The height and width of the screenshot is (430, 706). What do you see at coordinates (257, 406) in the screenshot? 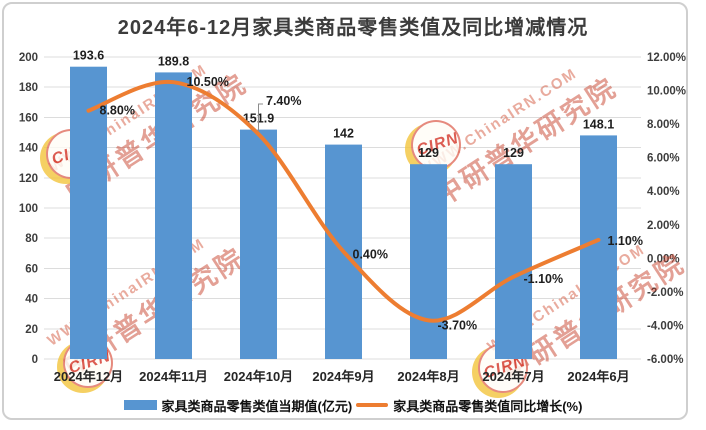
I see `legend-bar-label: 家具类商品零售类值当期值(亿元)` at bounding box center [257, 406].